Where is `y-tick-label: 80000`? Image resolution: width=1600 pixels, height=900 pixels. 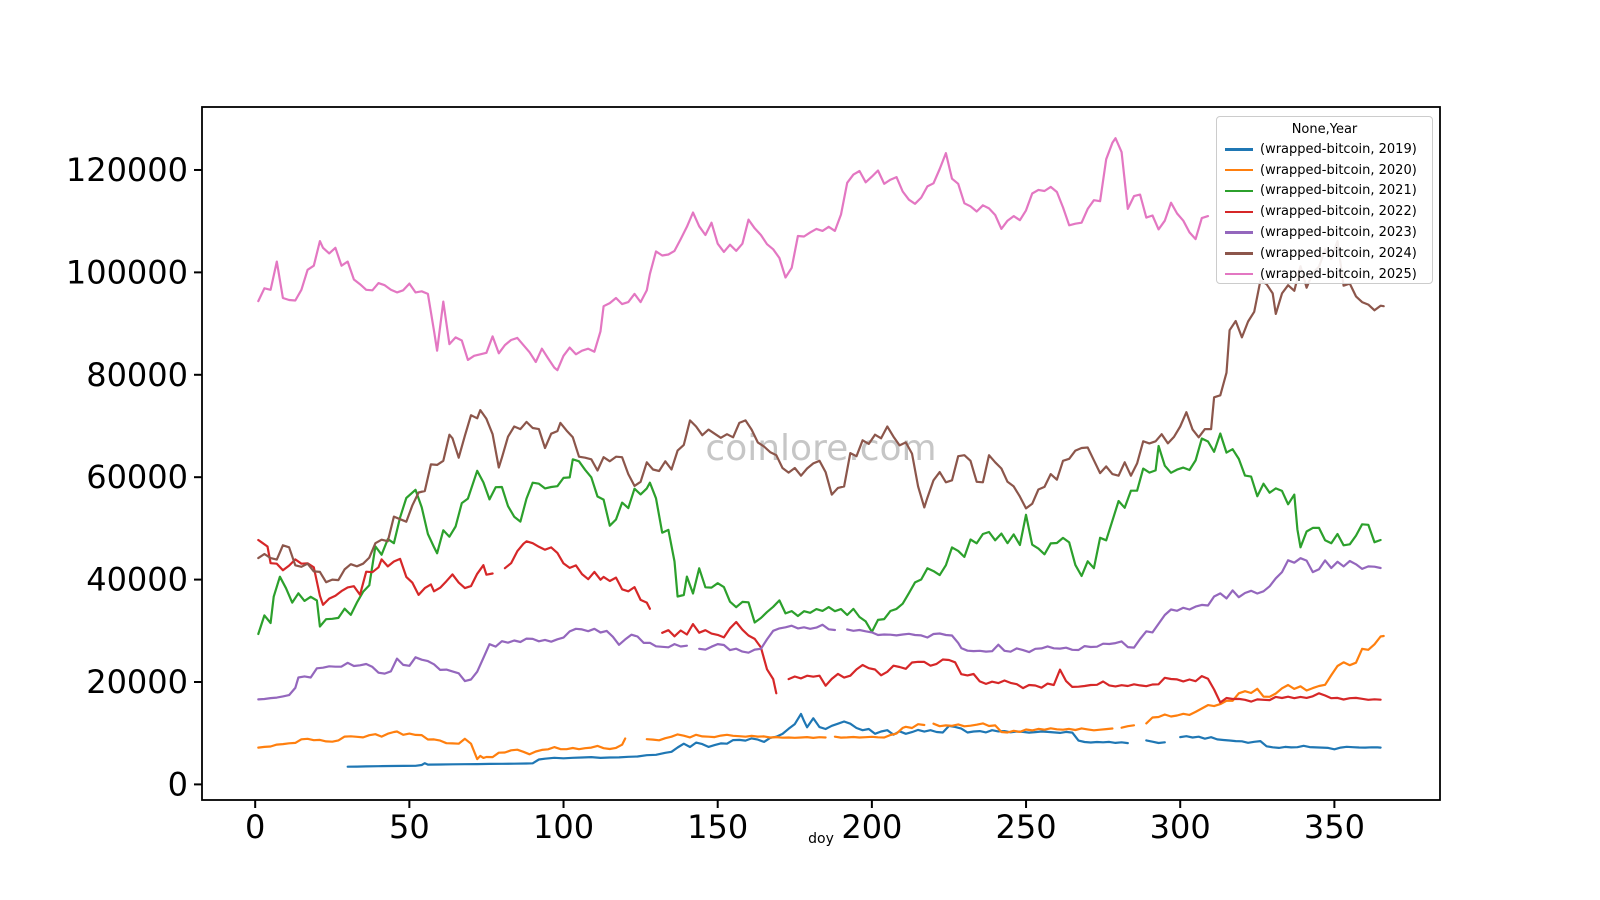 y-tick-label: 80000 is located at coordinates (137, 375).